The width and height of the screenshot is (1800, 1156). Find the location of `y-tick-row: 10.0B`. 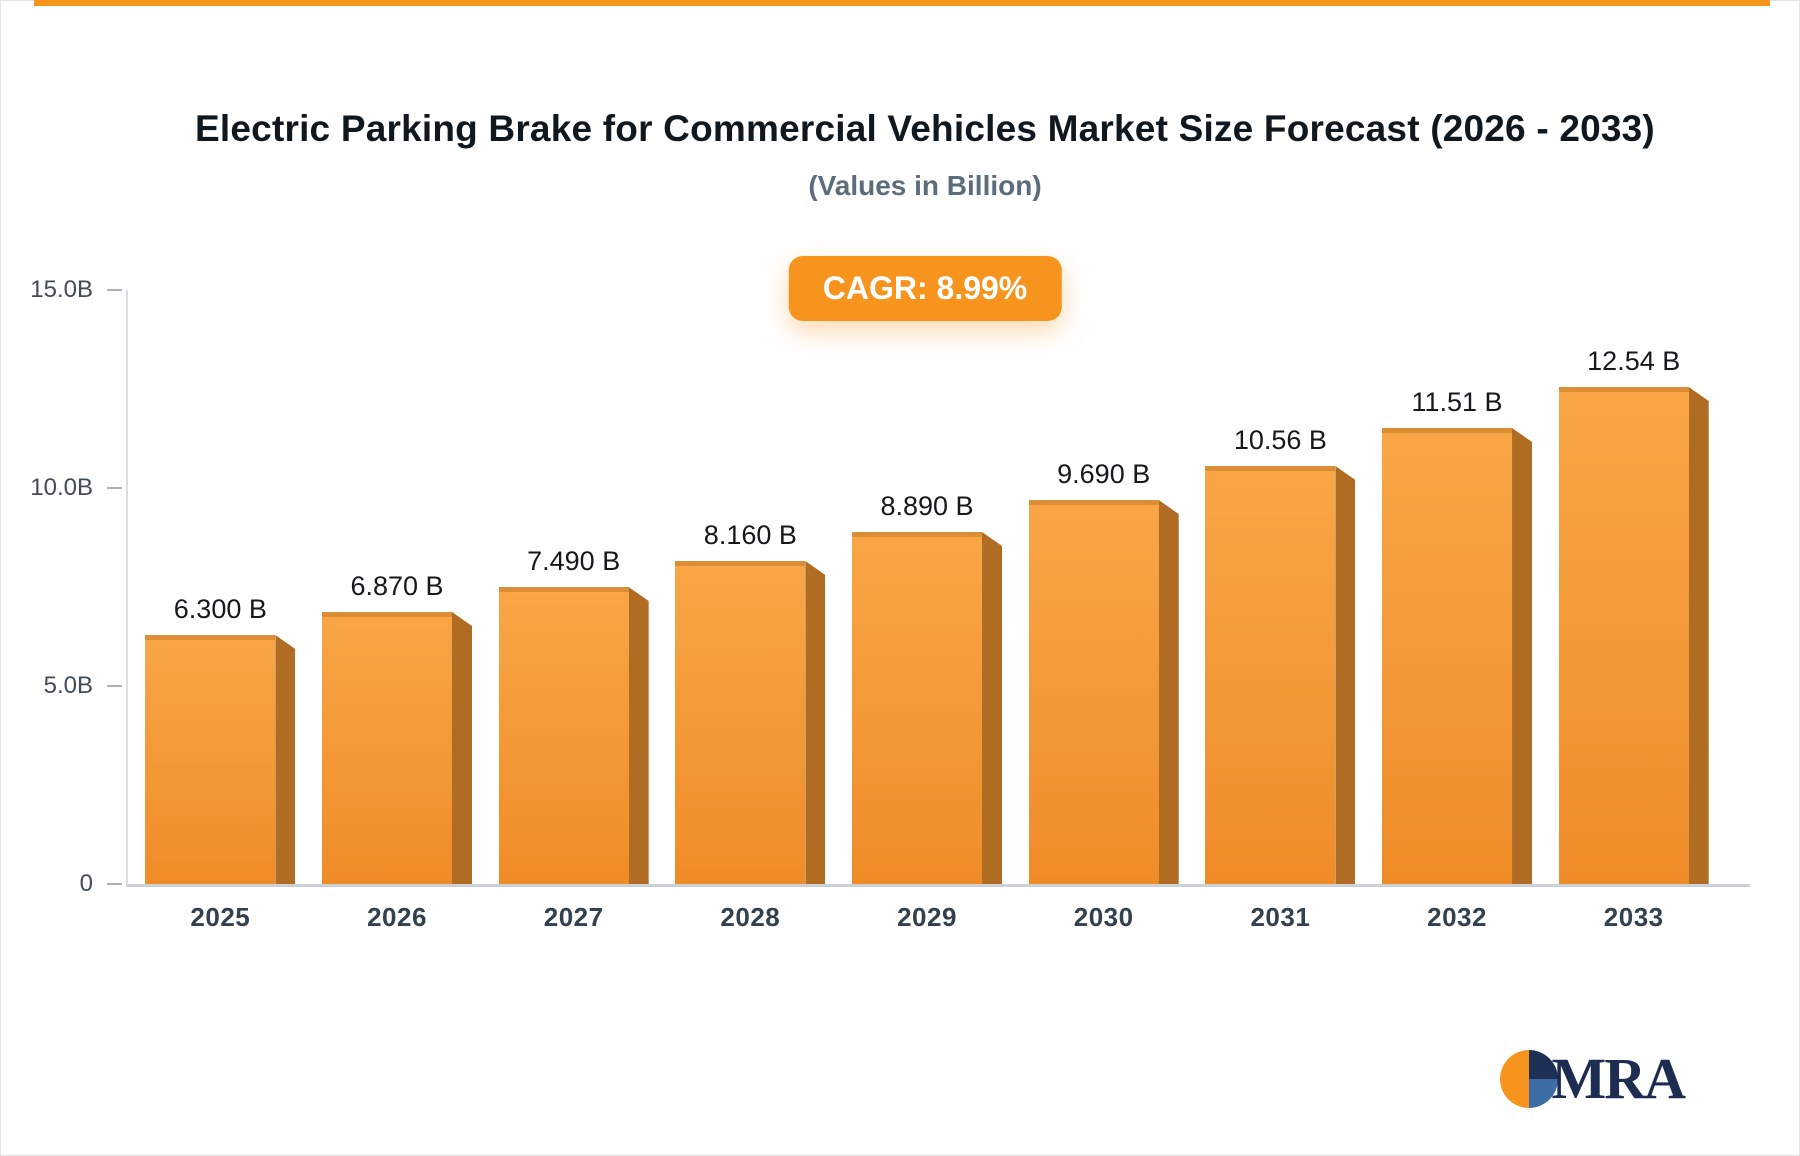

y-tick-row: 10.0B is located at coordinates (76, 488).